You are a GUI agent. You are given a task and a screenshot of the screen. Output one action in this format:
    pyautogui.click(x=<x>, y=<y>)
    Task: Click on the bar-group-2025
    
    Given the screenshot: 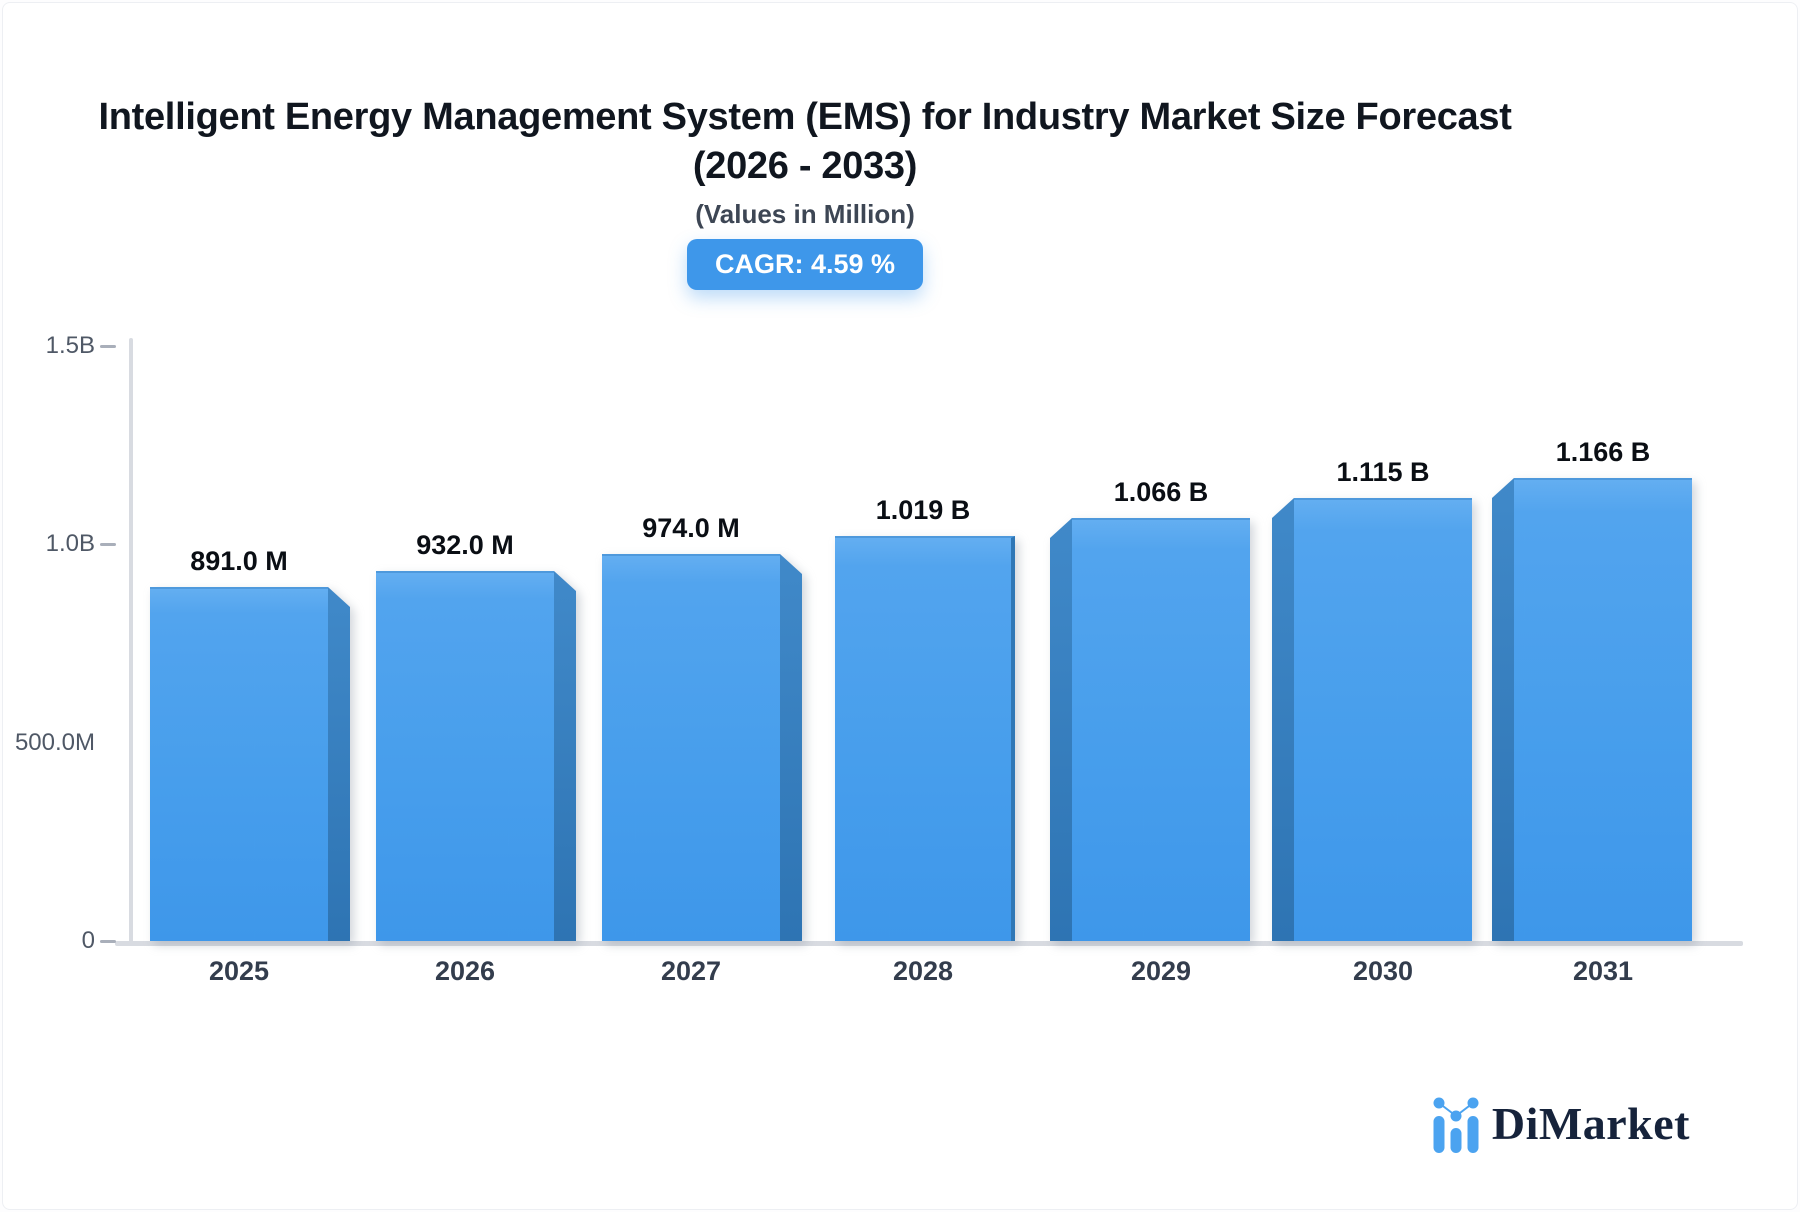 What is the action you would take?
    pyautogui.click(x=250, y=764)
    